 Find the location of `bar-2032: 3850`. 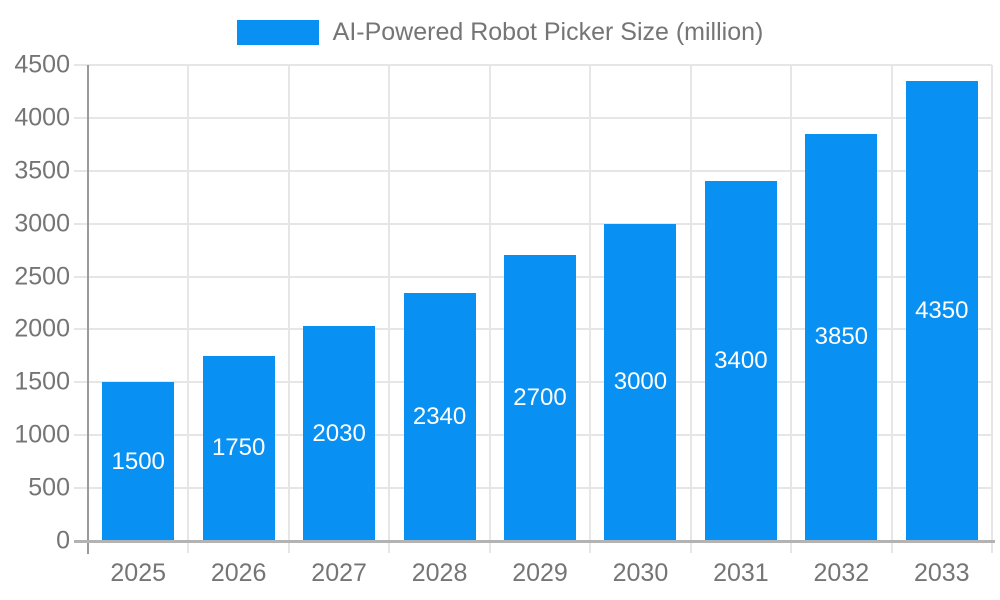

bar-2032: 3850 is located at coordinates (841, 337).